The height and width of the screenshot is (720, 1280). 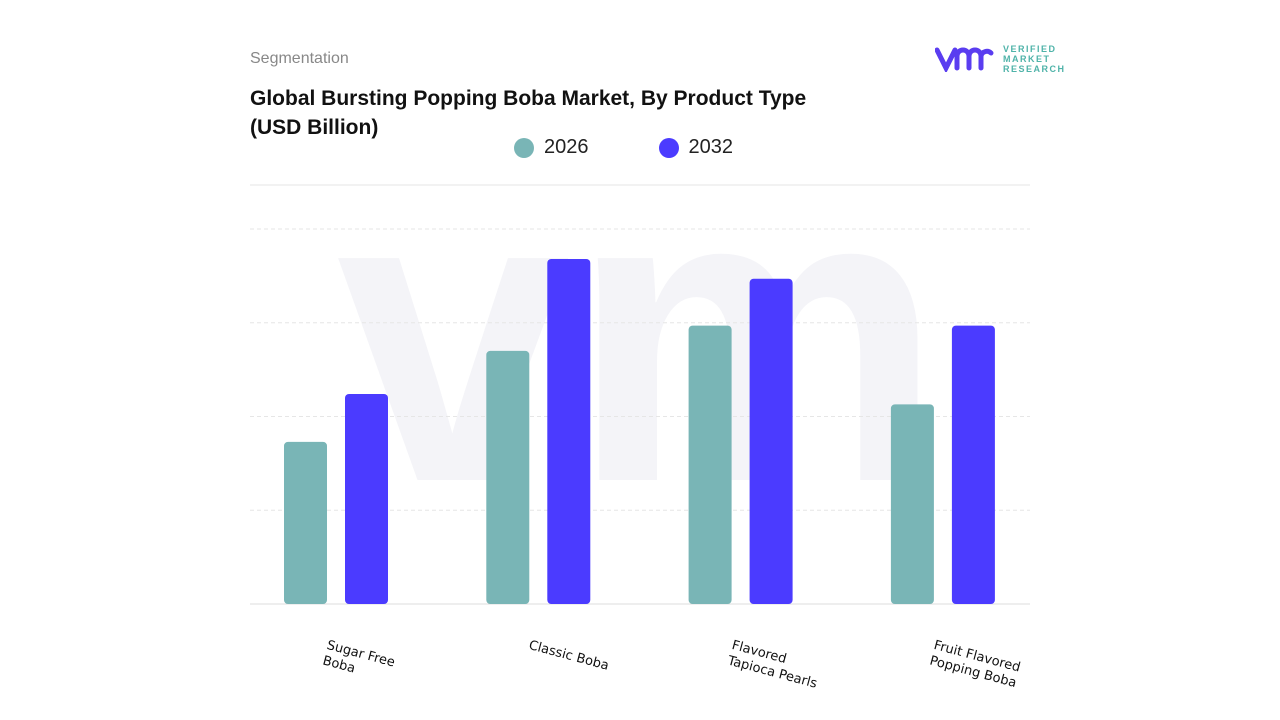 I want to click on section-label: Segmentation, so click(x=299, y=58).